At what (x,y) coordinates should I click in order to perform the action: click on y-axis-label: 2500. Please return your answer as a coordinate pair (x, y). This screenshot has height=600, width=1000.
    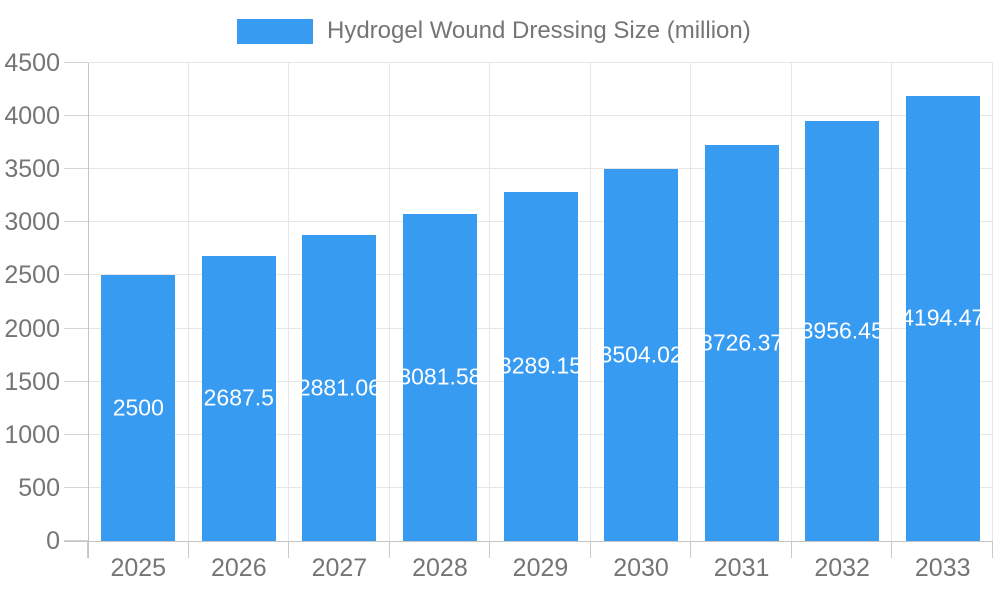
    Looking at the image, I should click on (32, 275).